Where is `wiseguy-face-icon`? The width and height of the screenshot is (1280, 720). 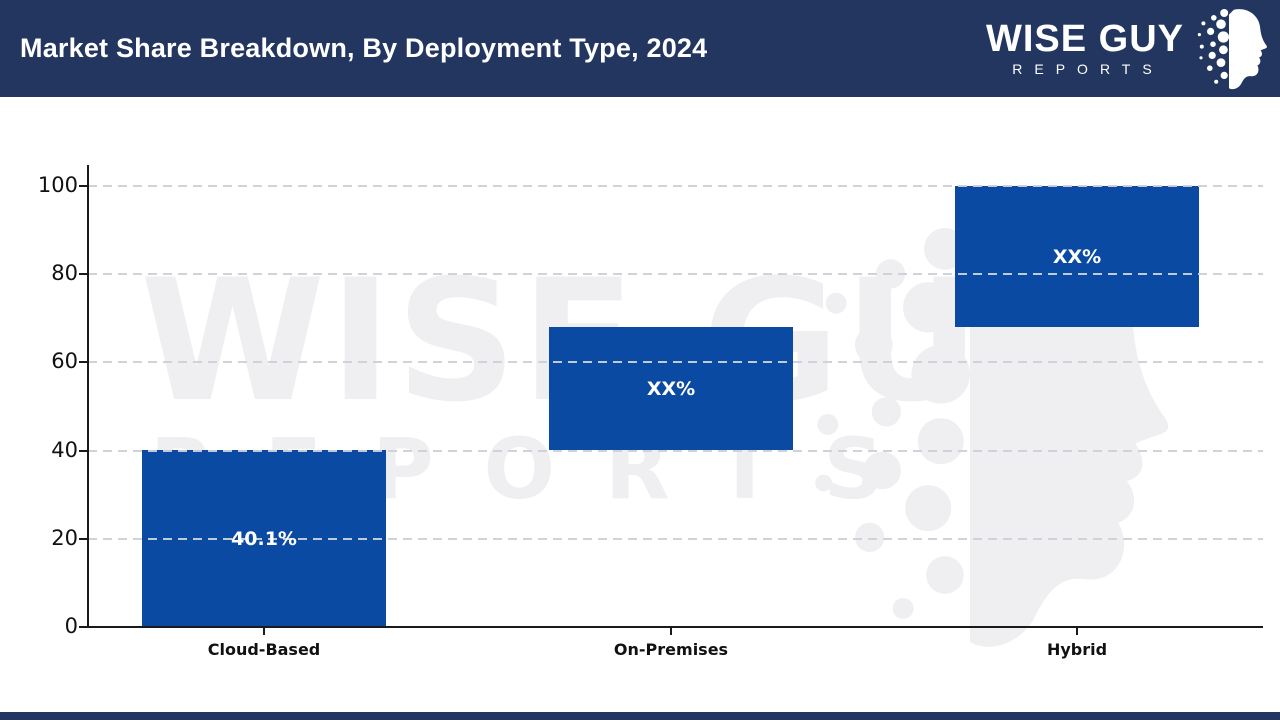 wiseguy-face-icon is located at coordinates (1232, 48).